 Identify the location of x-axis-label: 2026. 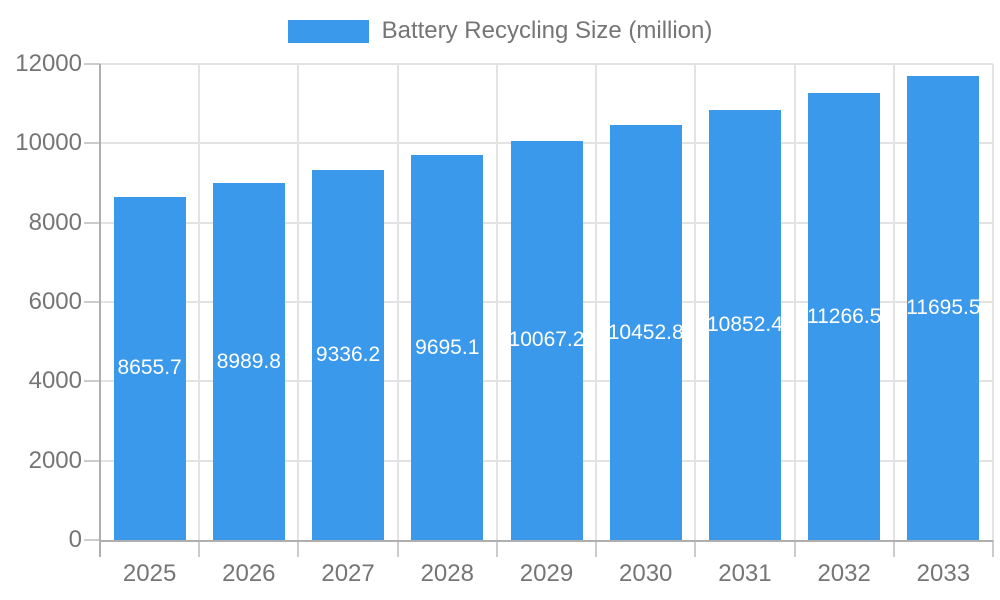
(249, 573).